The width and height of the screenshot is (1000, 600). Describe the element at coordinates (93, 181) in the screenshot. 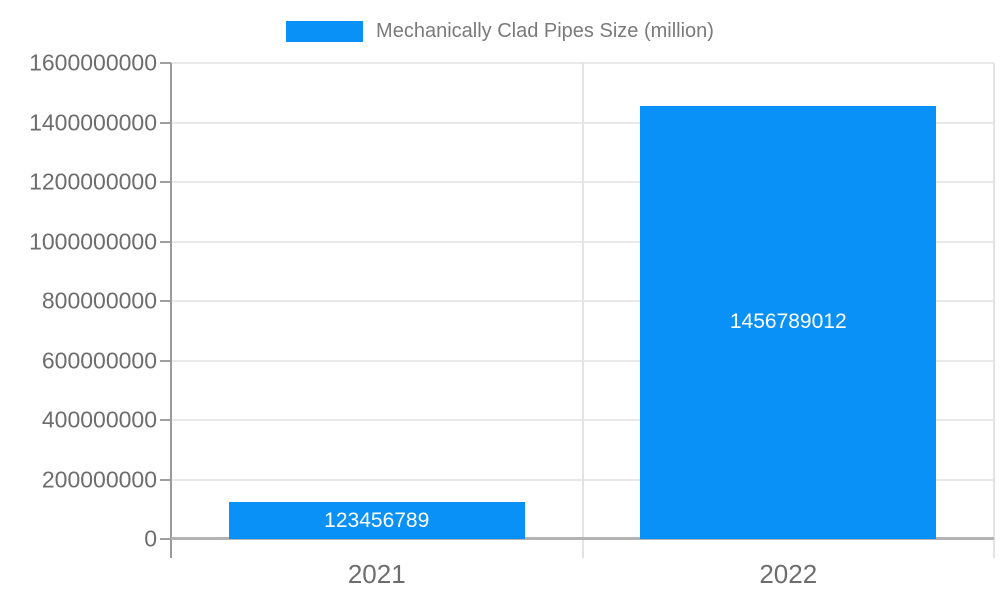

I see `y-axis-label: 1200000000` at that location.